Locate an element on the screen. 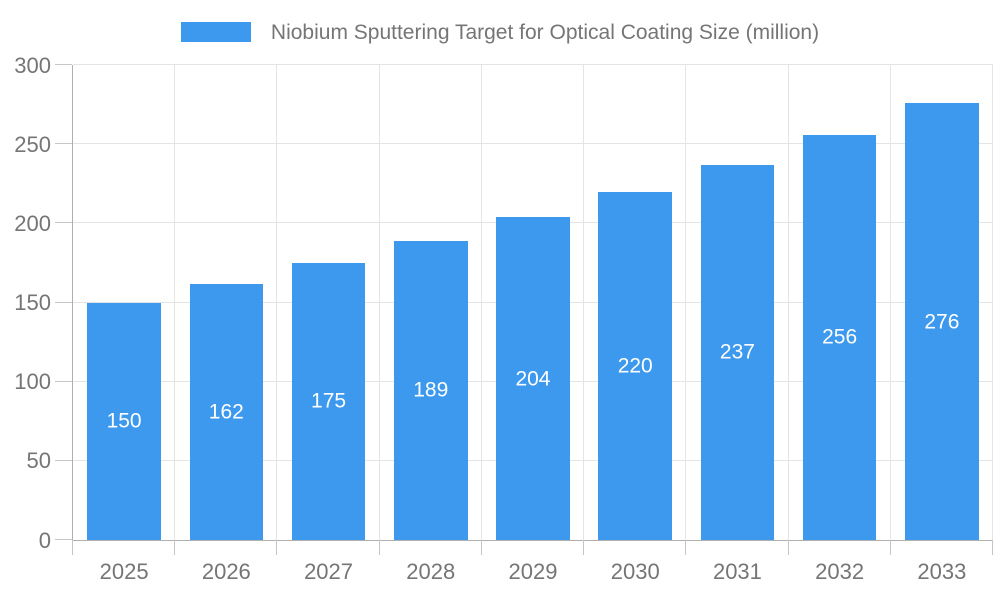  bar-value-label: 276 is located at coordinates (942, 321).